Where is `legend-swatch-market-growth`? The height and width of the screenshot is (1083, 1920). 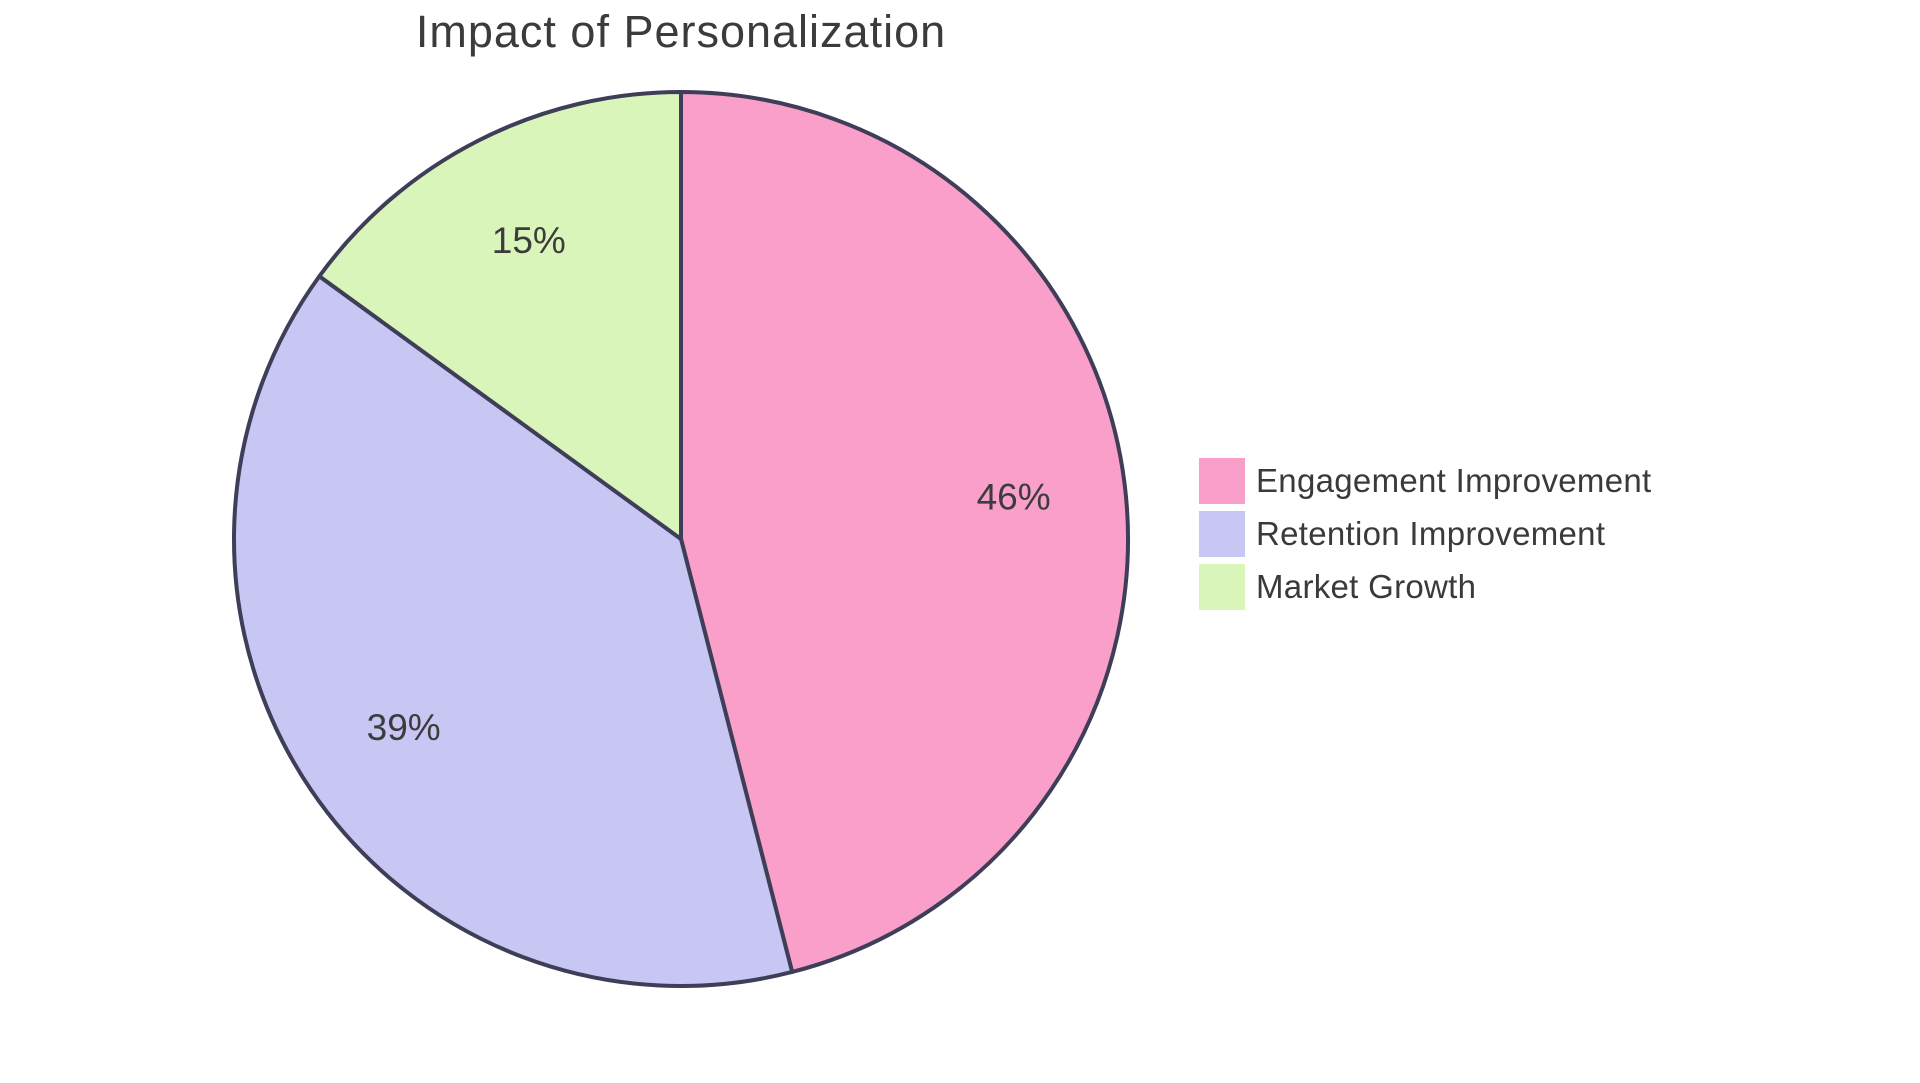 legend-swatch-market-growth is located at coordinates (1222, 587).